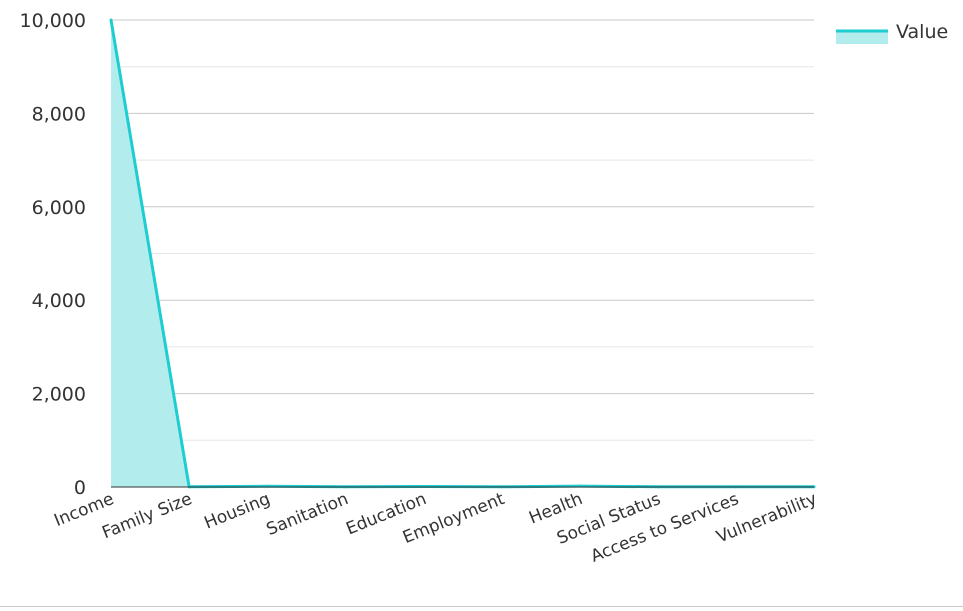 Image resolution: width=963 pixels, height=611 pixels. I want to click on y-tick-label: 4,000, so click(59, 301).